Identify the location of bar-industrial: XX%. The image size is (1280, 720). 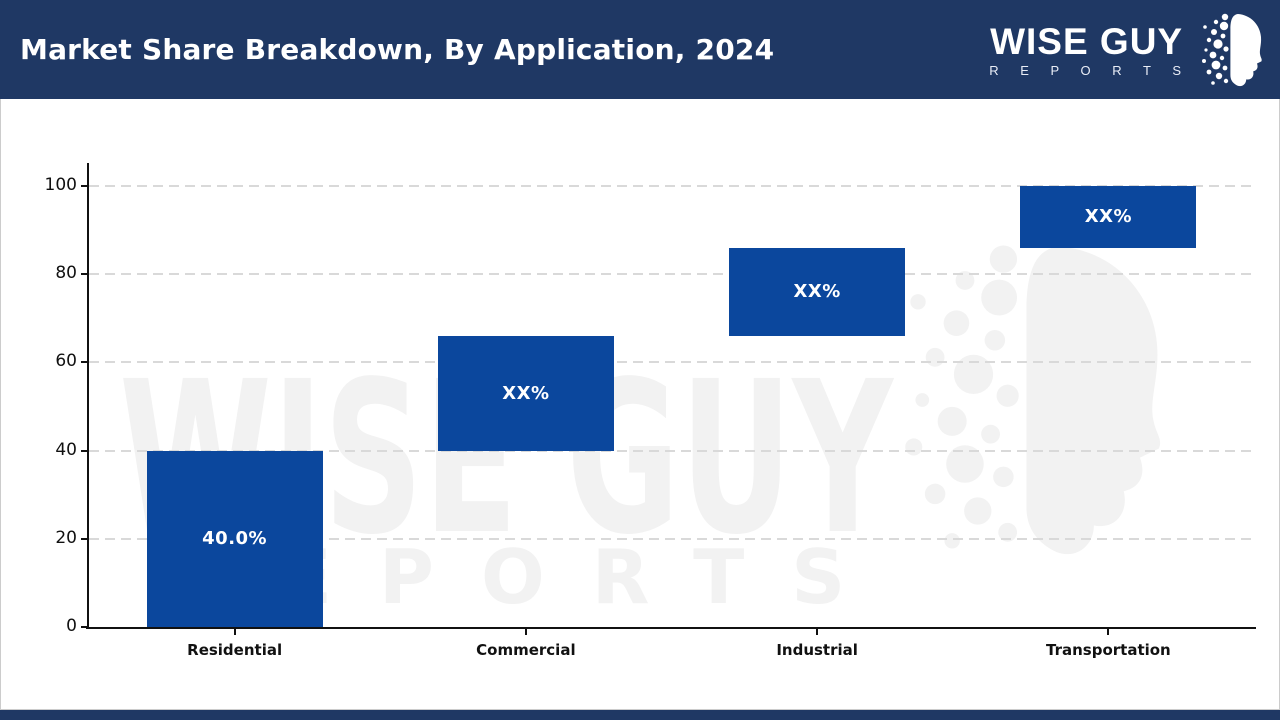
(817, 291).